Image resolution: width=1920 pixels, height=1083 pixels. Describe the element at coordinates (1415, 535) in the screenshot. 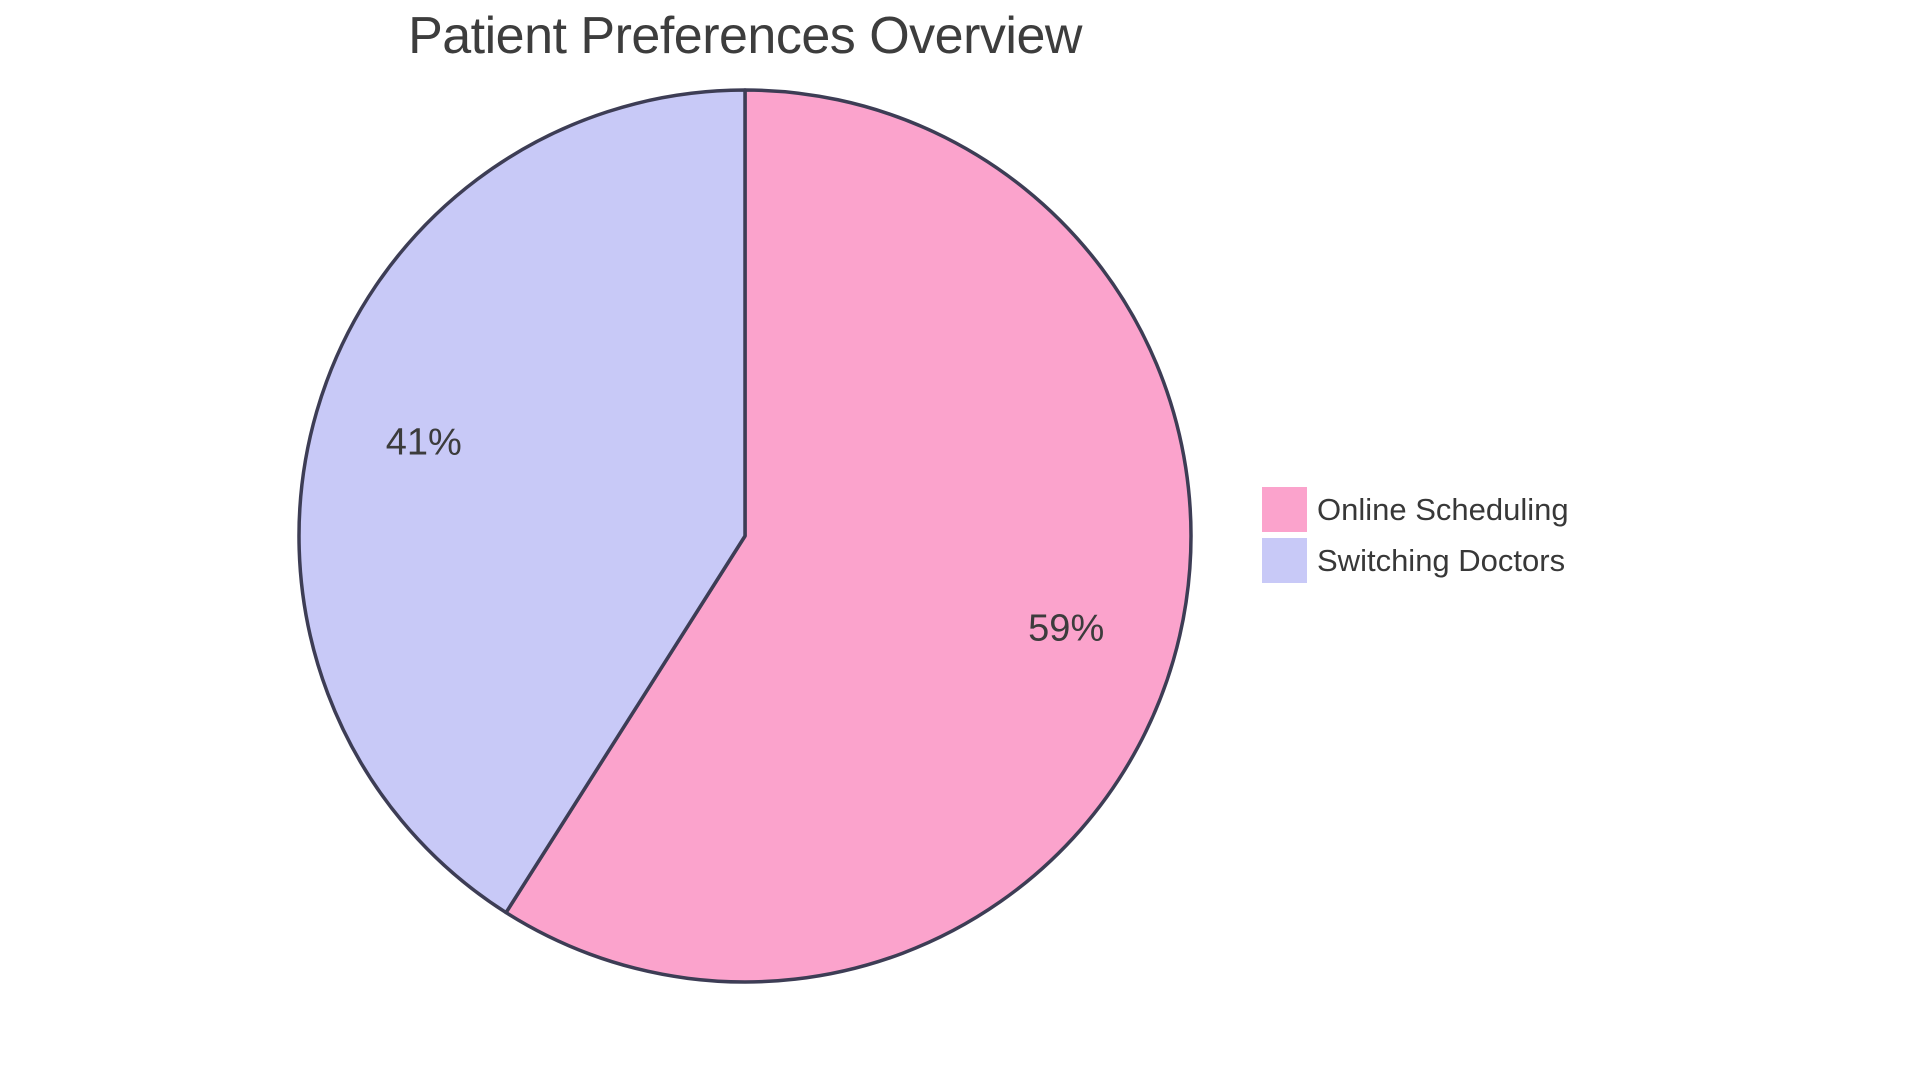

I see `legend: Online Scheduling Switching Doctors` at that location.